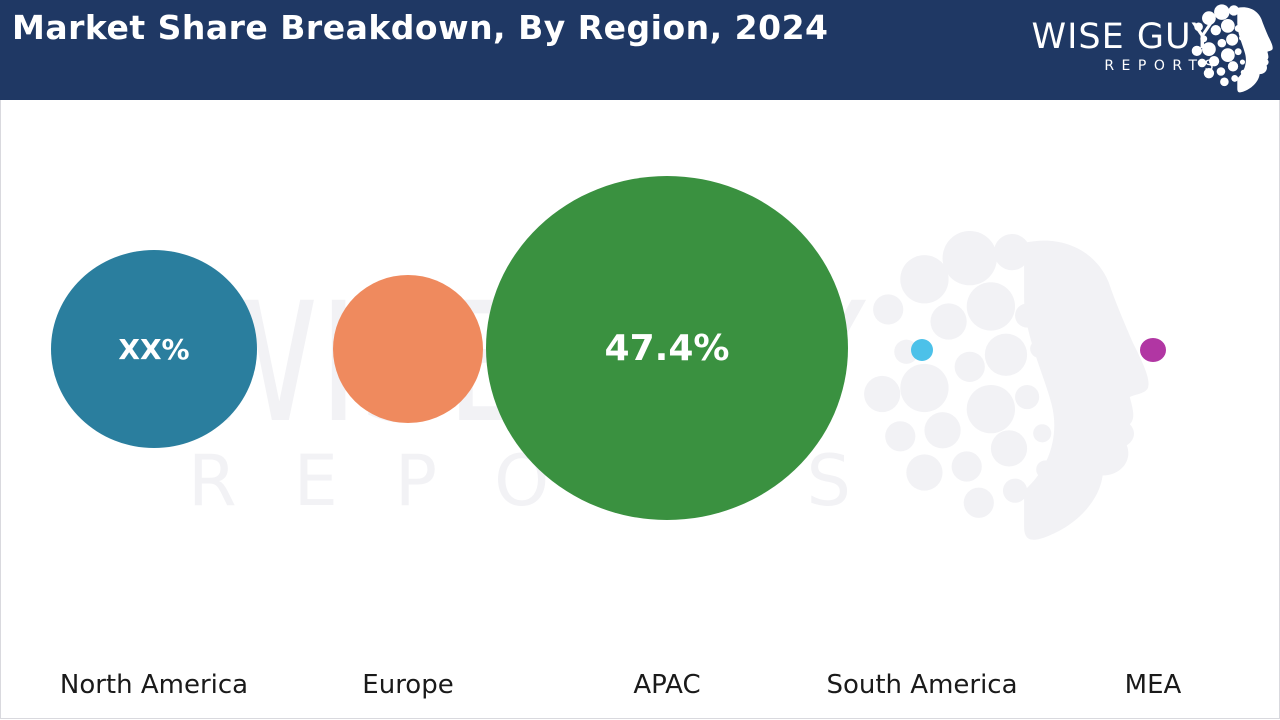 The height and width of the screenshot is (720, 1280). Describe the element at coordinates (922, 685) in the screenshot. I see `category-label-south-america: South America` at that location.